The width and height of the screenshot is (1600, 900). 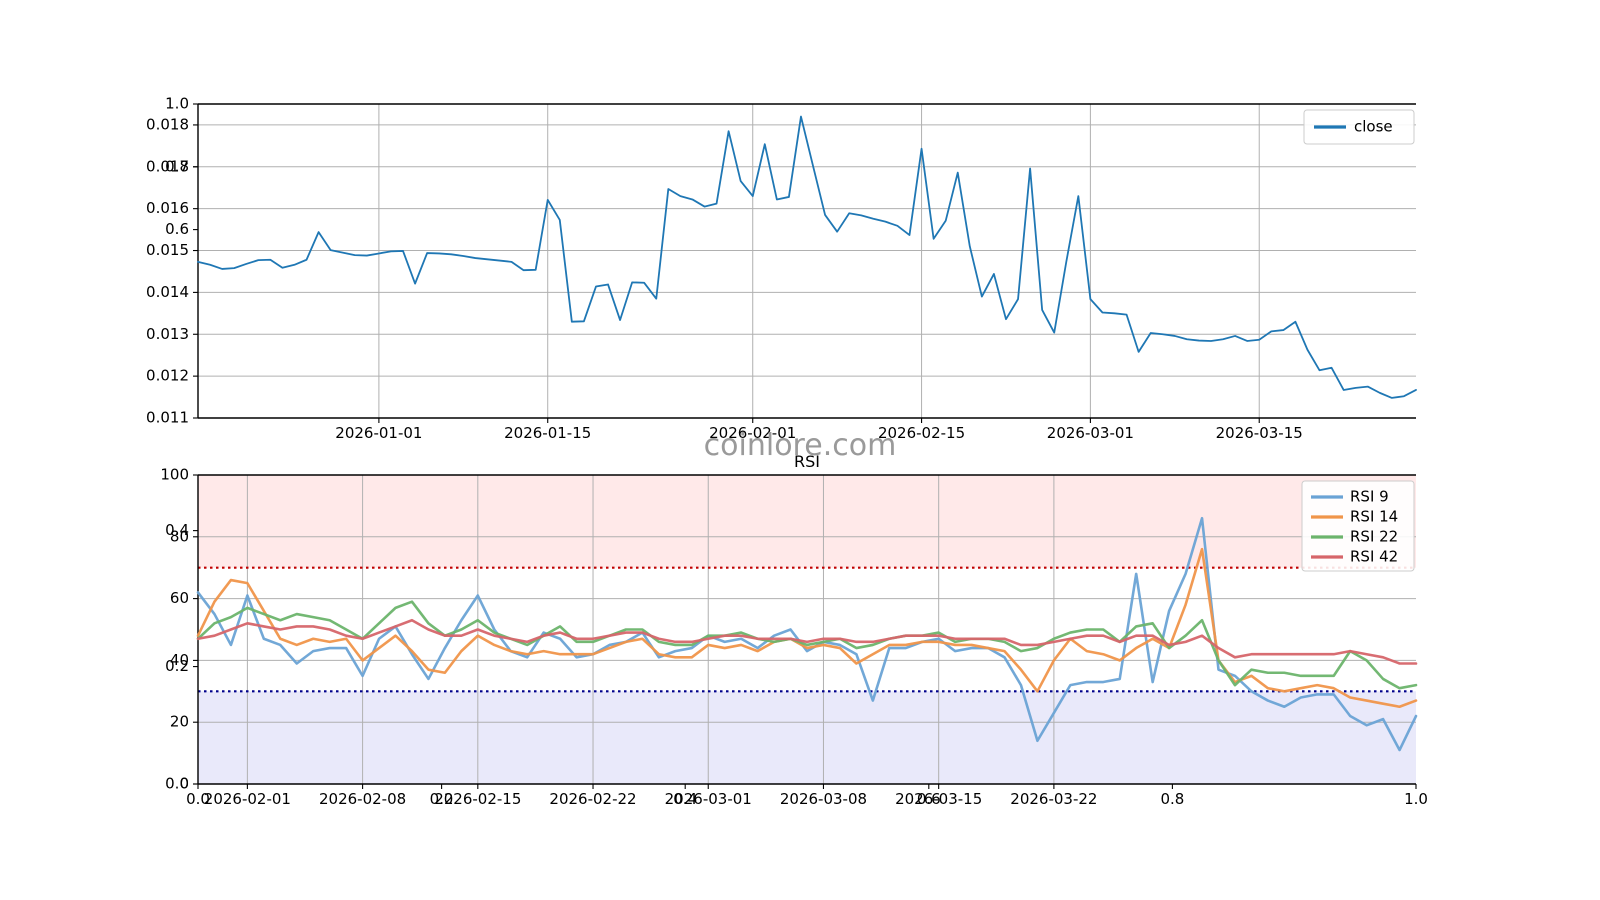 What do you see at coordinates (1259, 433) in the screenshot?
I see `price-xtick-label: 2026-03-15` at bounding box center [1259, 433].